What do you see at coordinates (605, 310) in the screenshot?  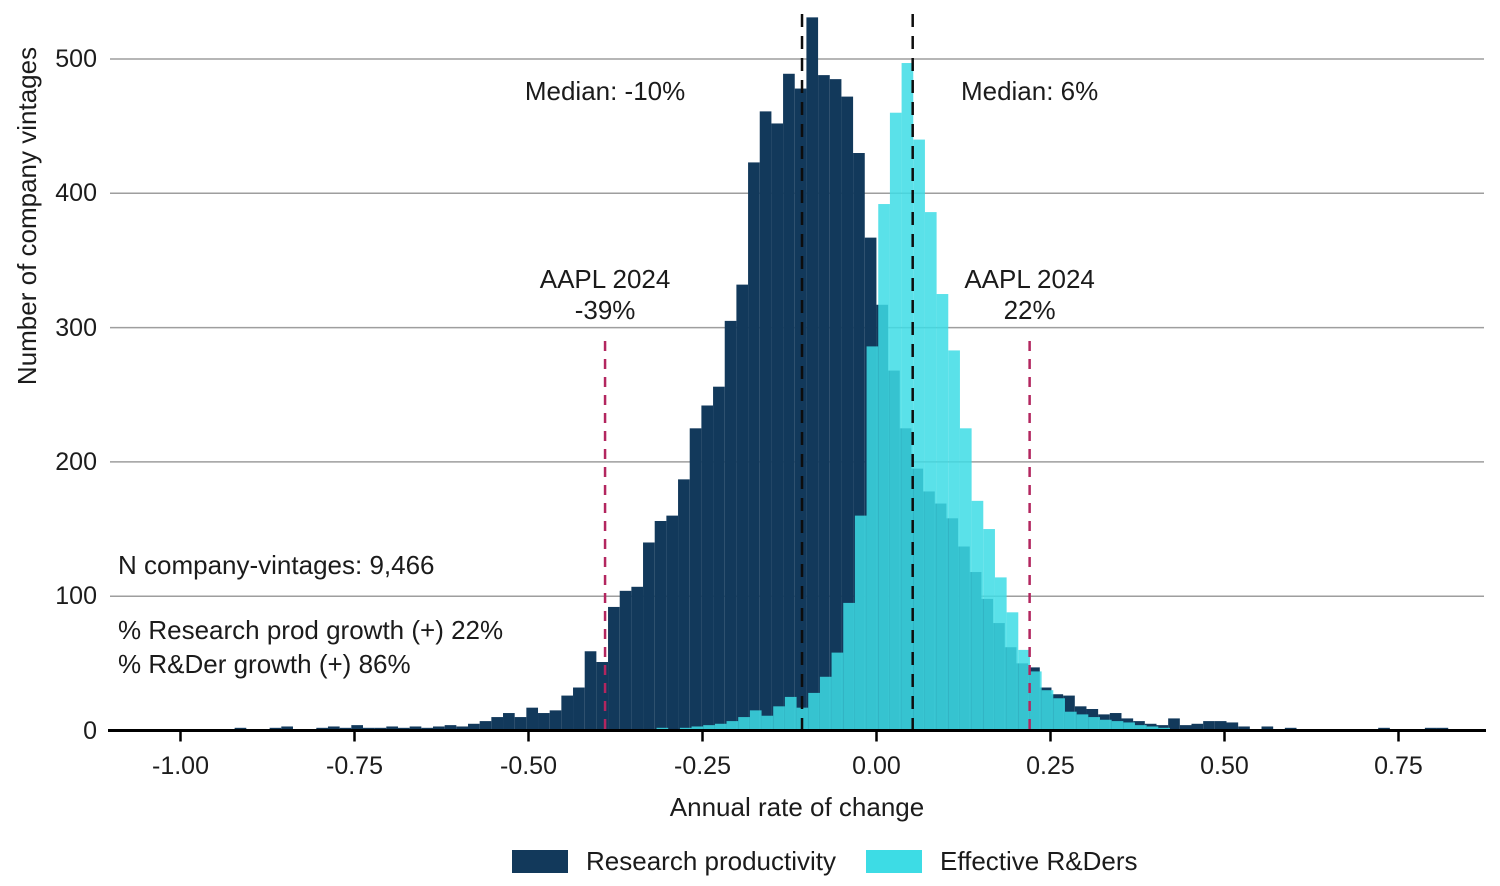 I see `aapl-annotation-1-line2: -39%` at bounding box center [605, 310].